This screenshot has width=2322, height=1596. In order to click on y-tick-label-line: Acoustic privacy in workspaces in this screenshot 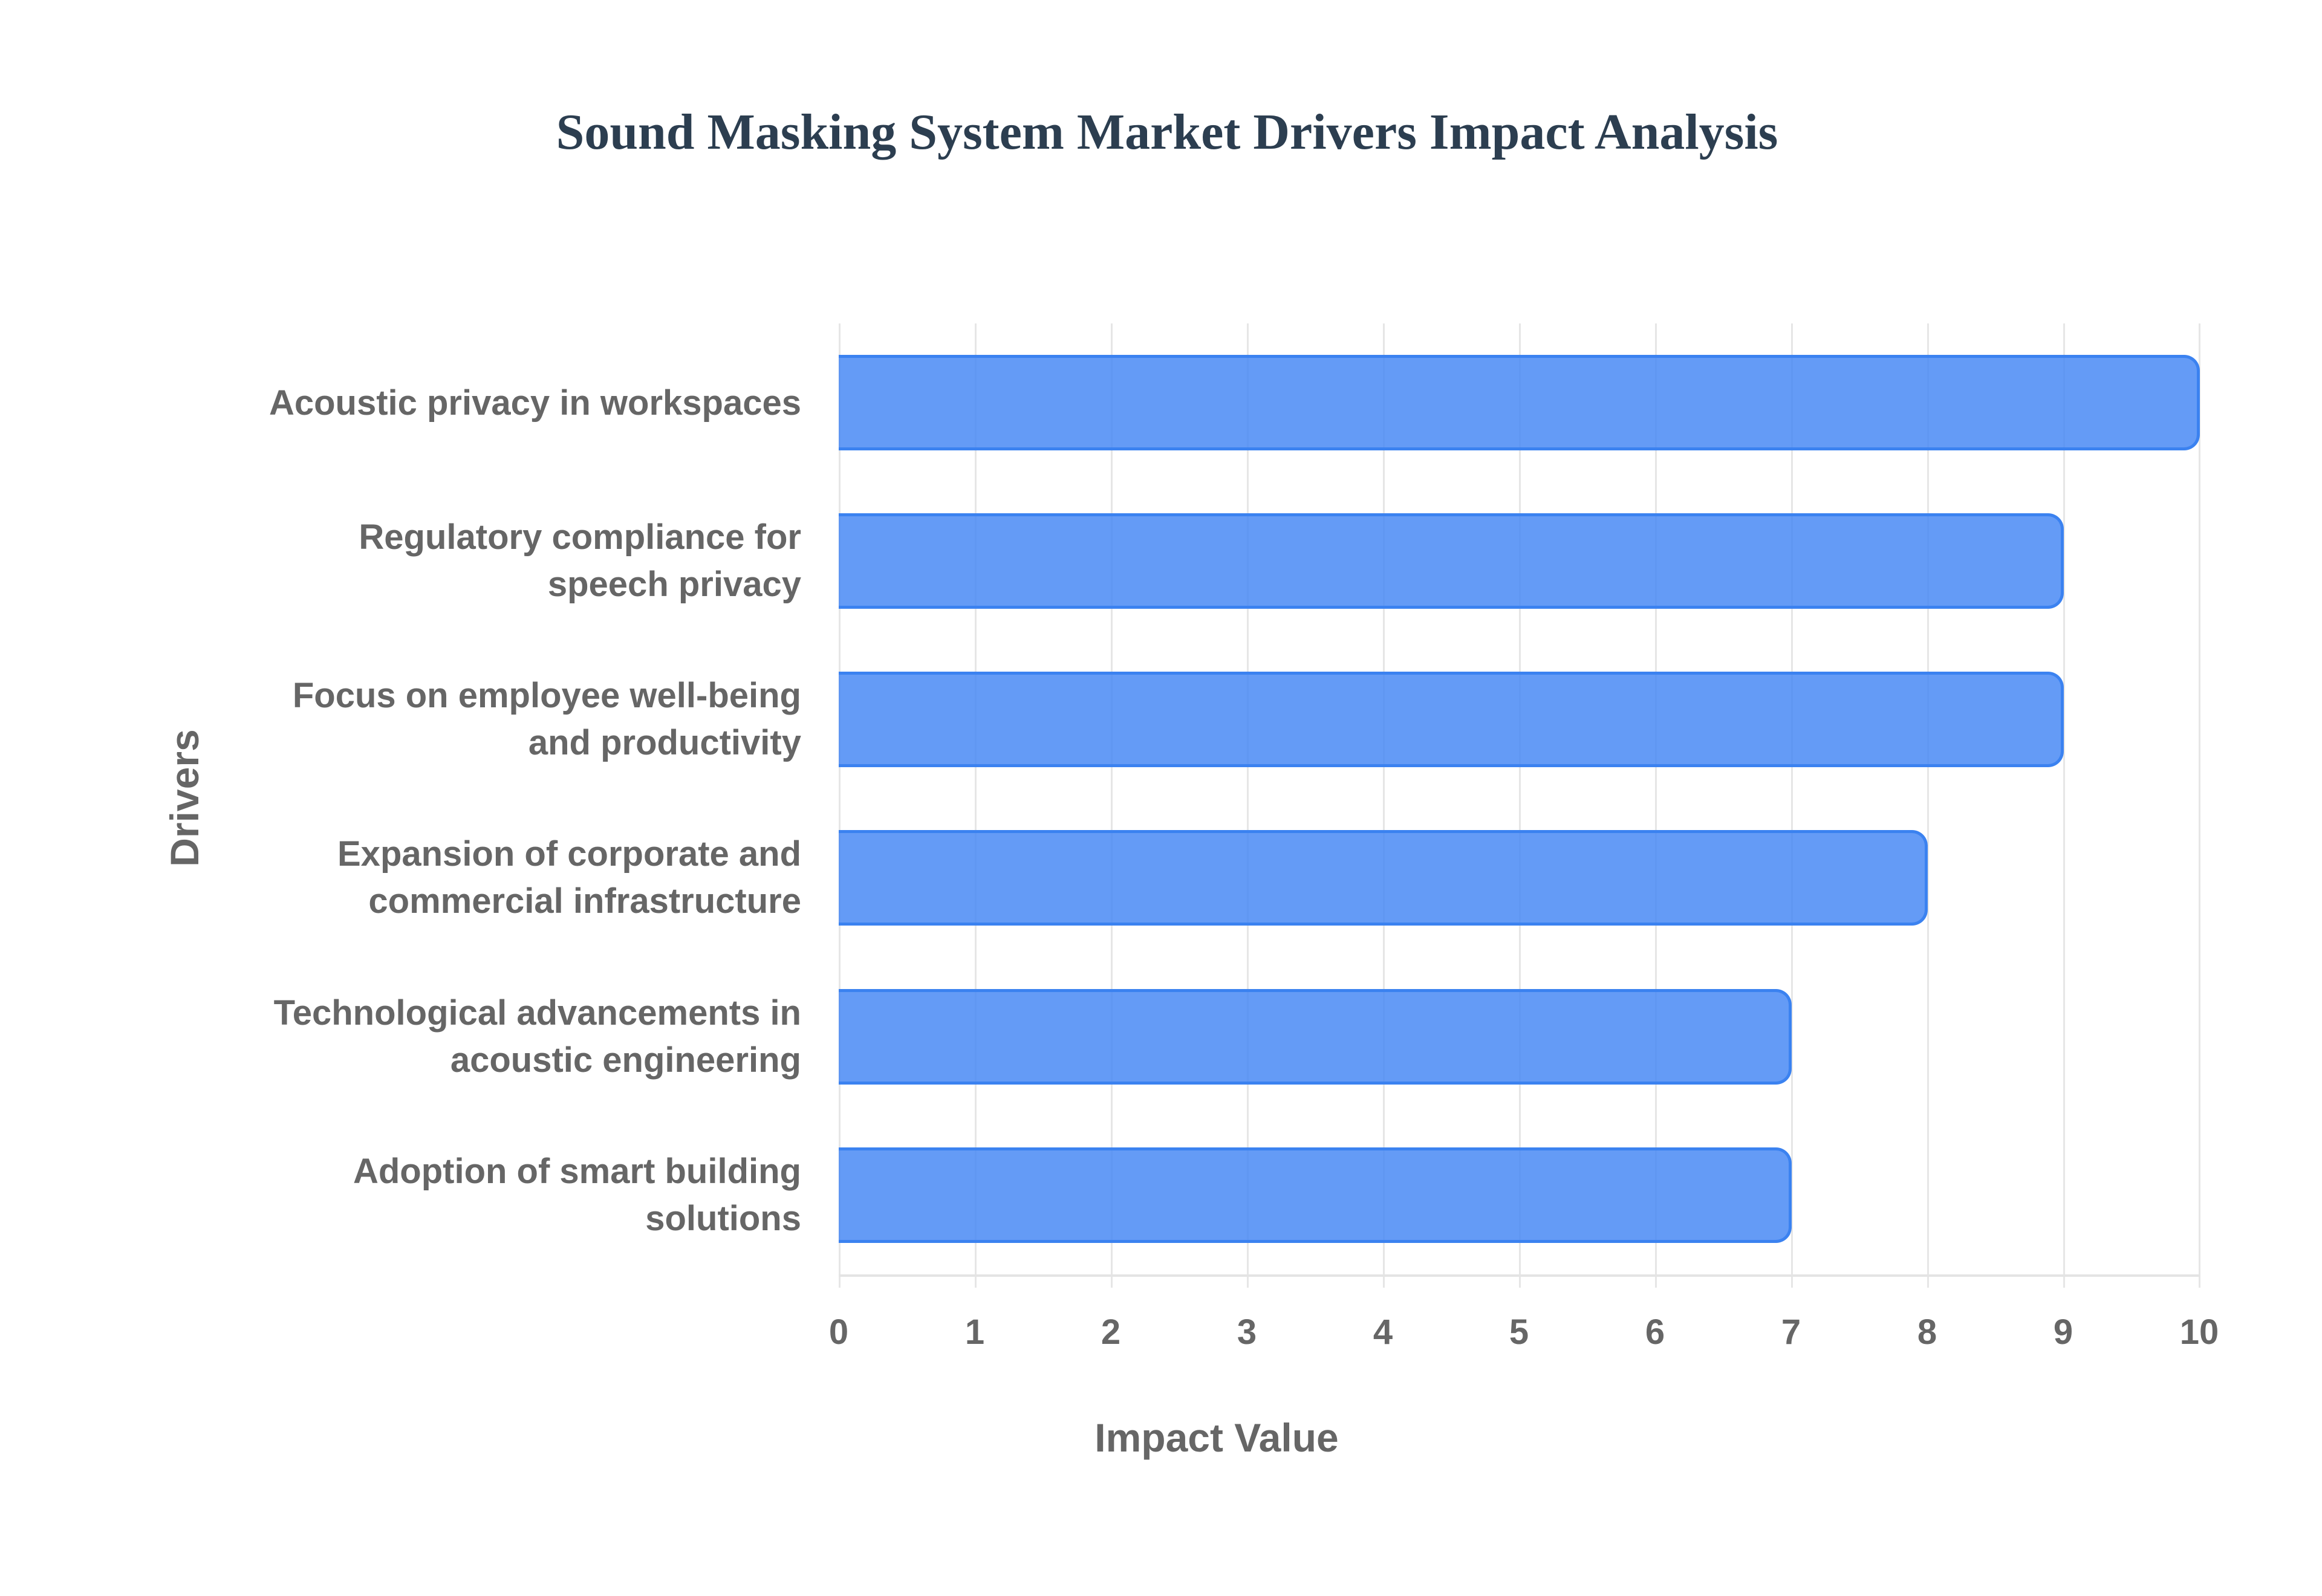, I will do `click(534, 403)`.